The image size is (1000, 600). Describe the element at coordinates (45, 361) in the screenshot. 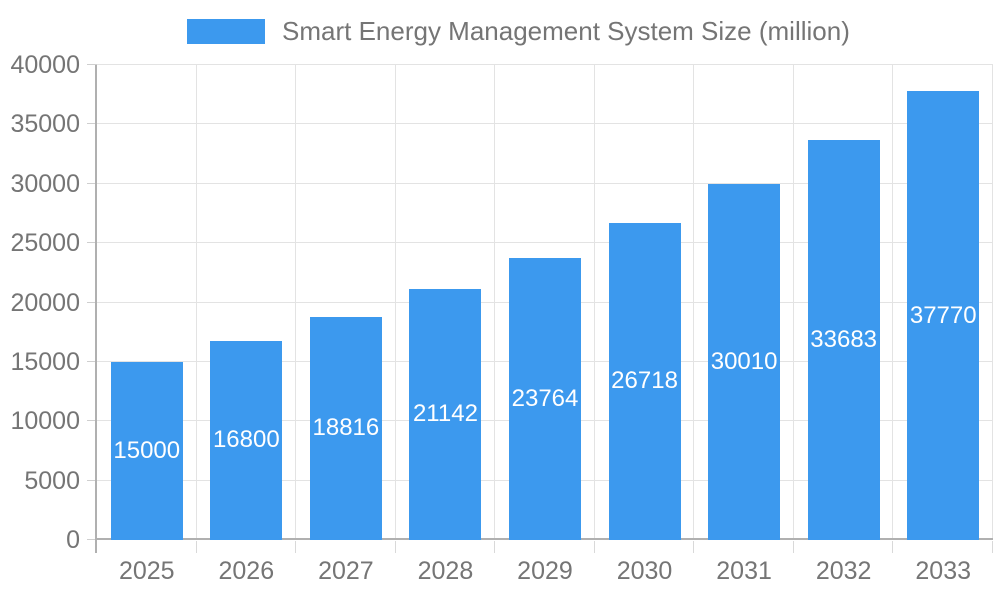

I see `y-axis-tick-label: 15000` at that location.